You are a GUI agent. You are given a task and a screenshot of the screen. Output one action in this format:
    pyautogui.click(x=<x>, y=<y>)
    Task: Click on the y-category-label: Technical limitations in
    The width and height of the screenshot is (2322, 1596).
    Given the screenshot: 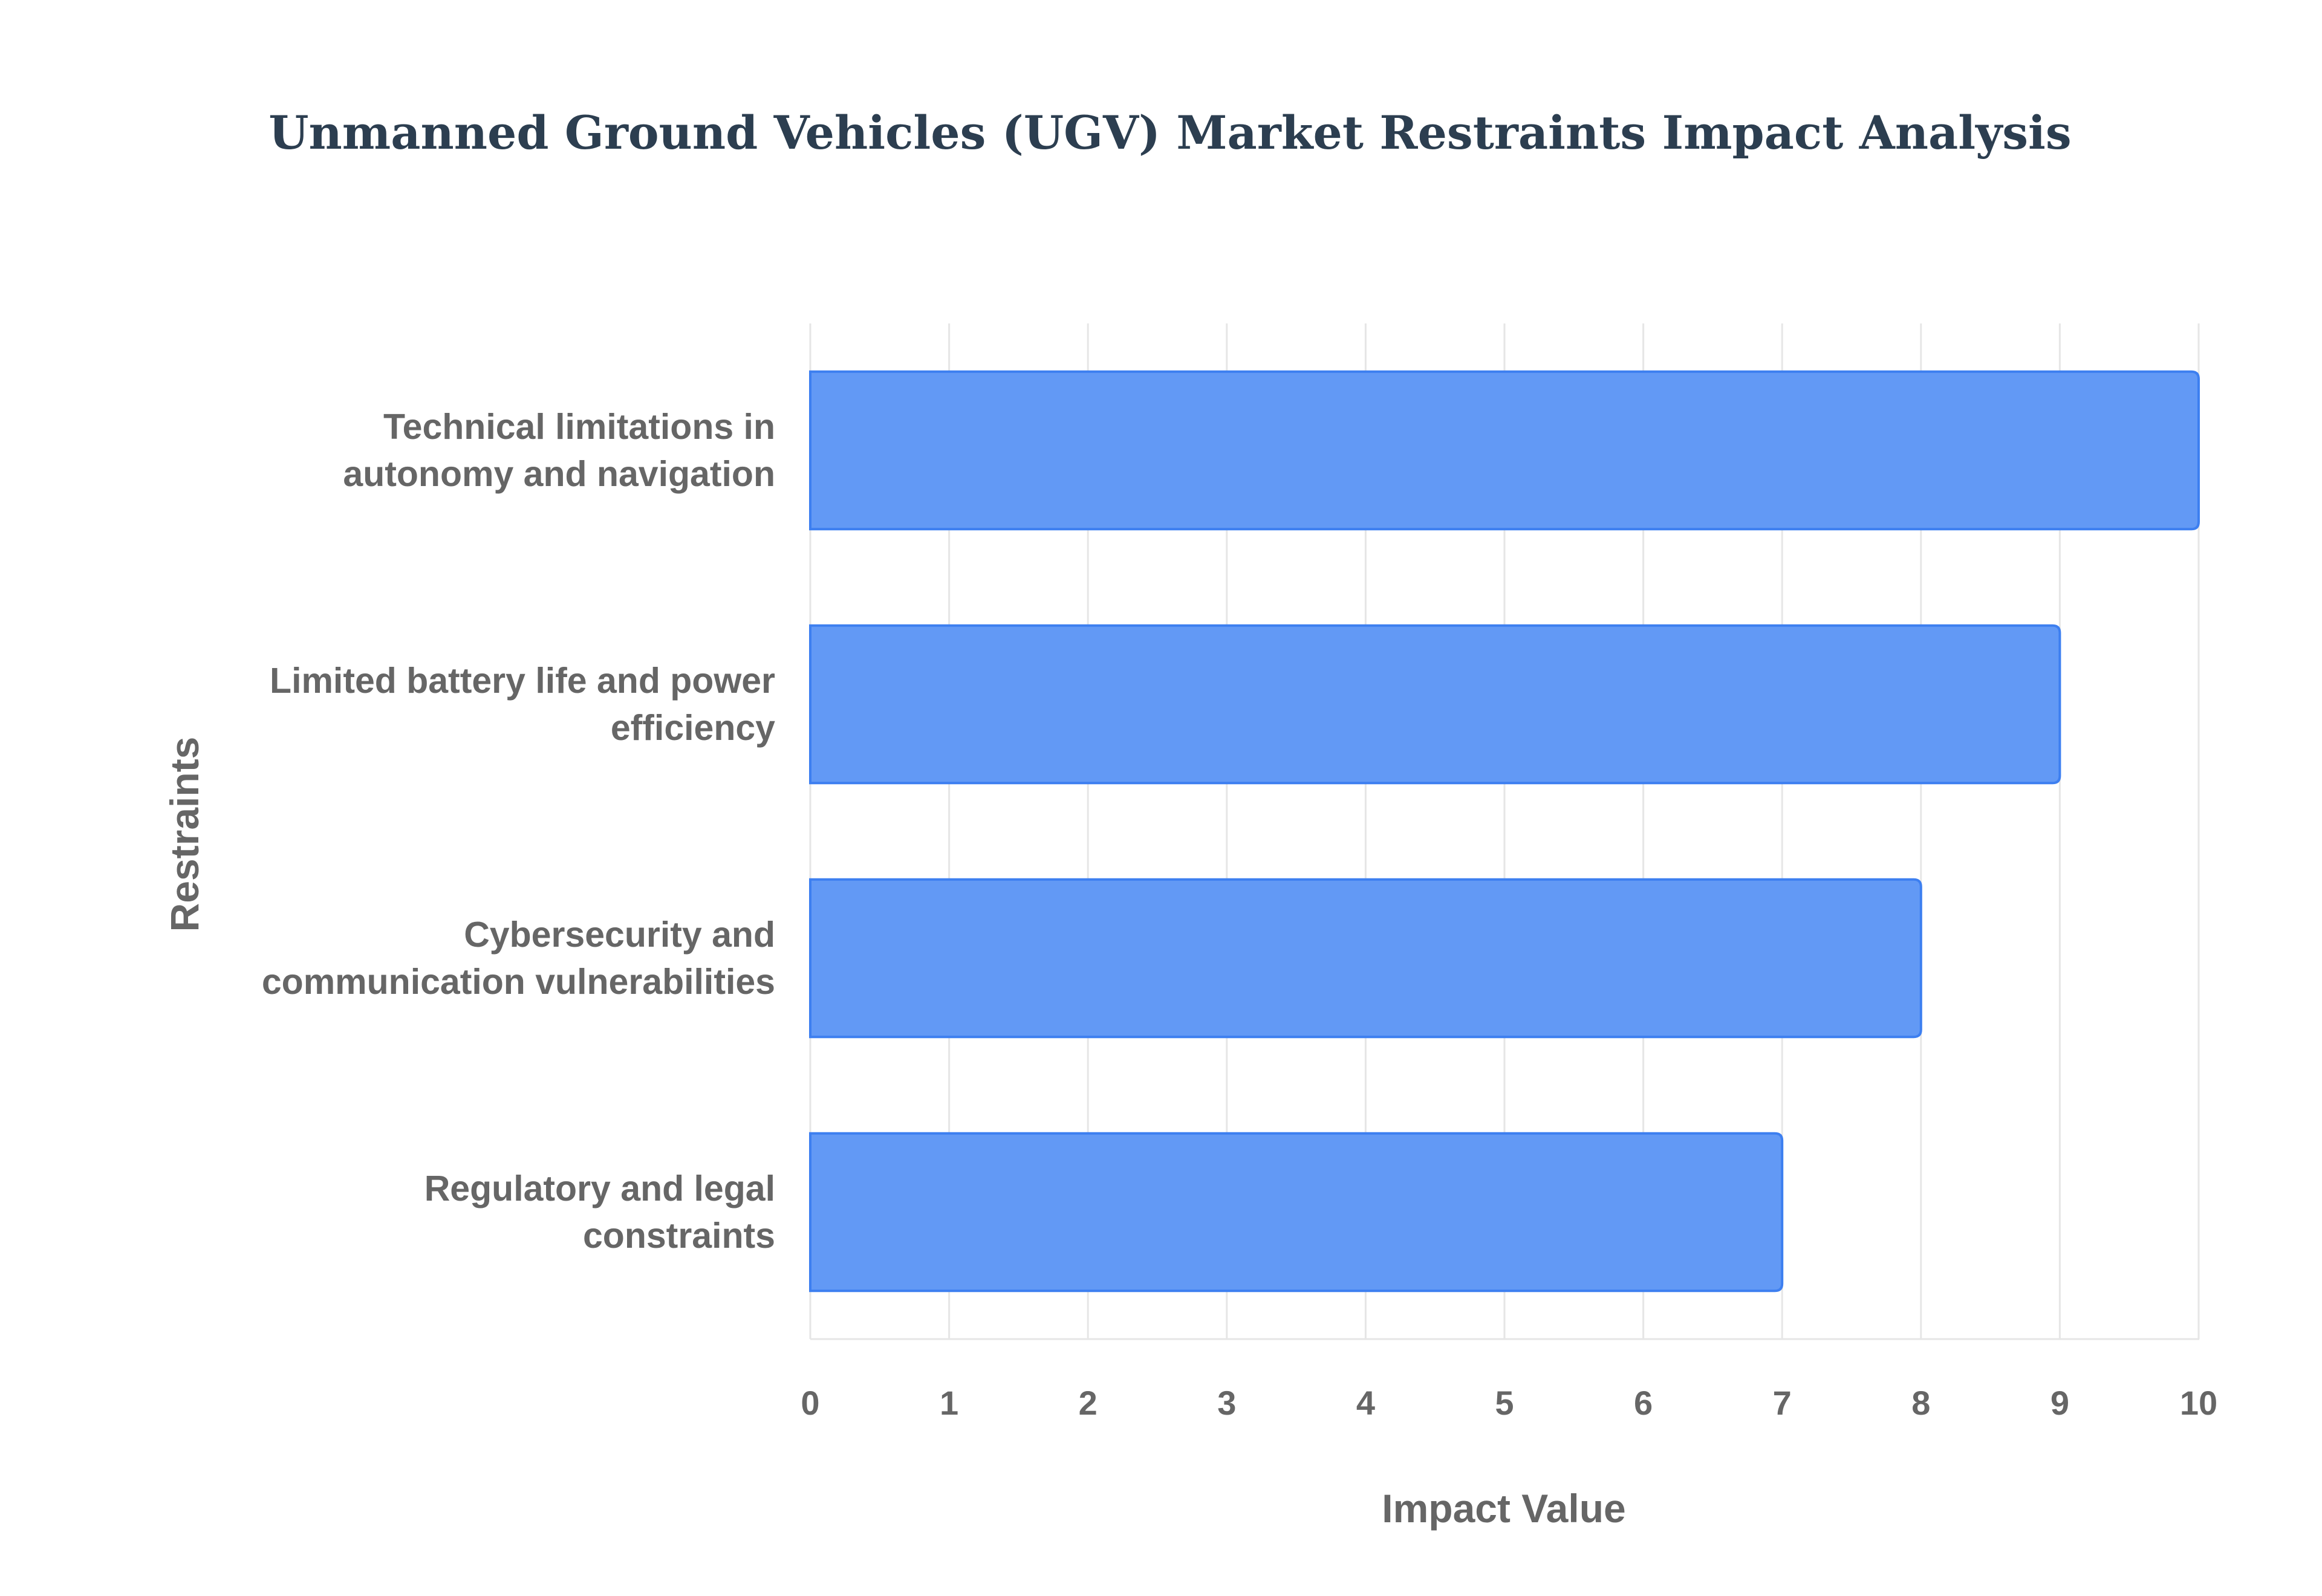 What is the action you would take?
    pyautogui.click(x=579, y=427)
    